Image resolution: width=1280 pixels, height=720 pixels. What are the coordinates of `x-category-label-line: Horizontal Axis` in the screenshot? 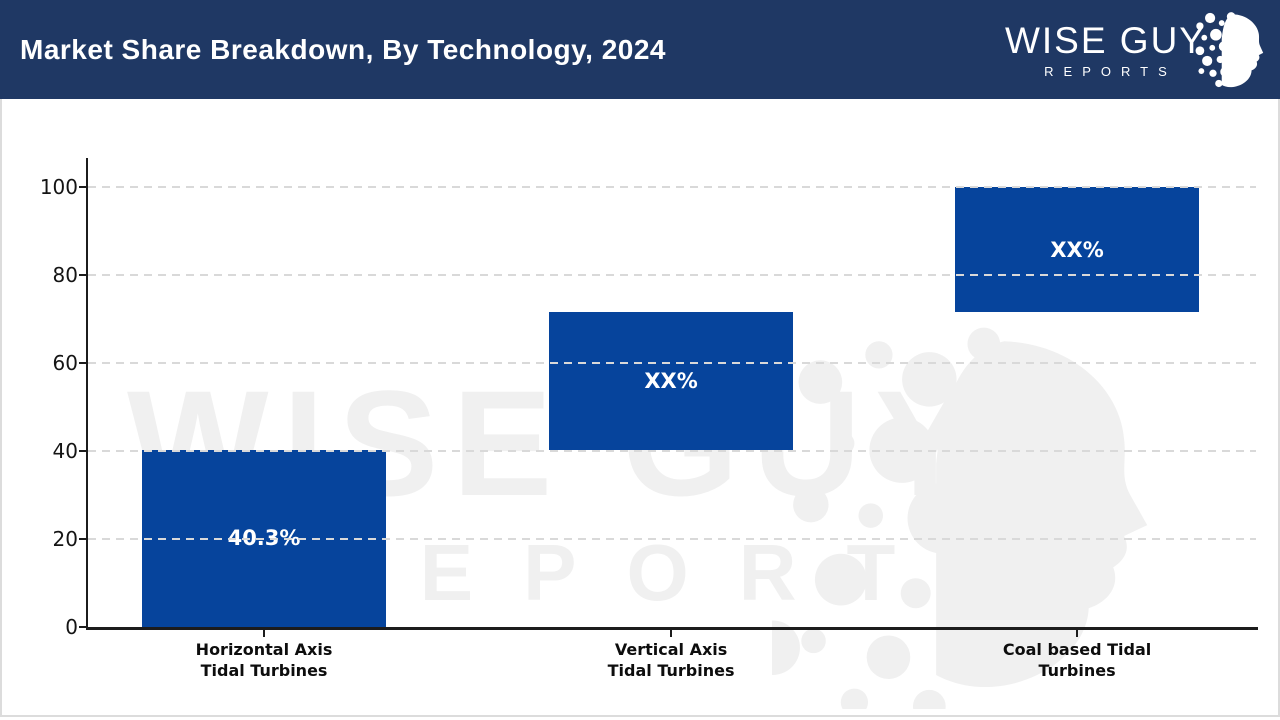 It's located at (264, 649).